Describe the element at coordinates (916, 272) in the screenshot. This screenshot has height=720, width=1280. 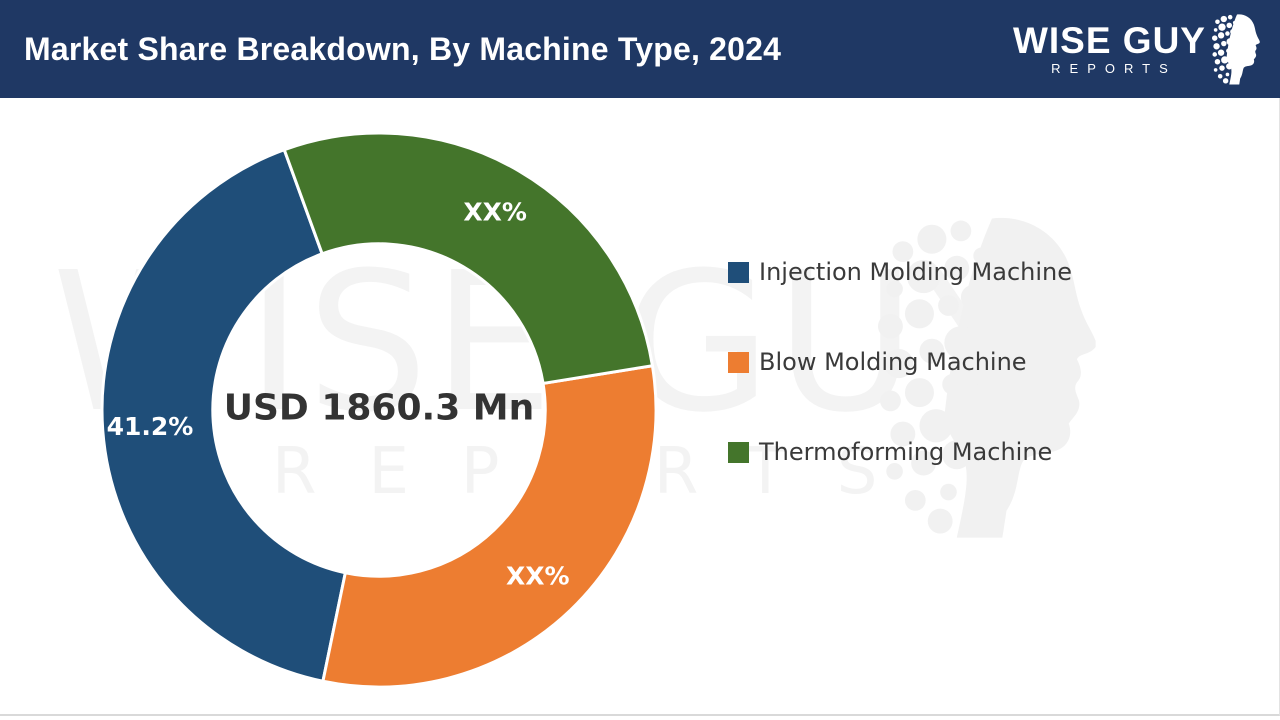
I see `legend-label: Injection Molding Machine` at that location.